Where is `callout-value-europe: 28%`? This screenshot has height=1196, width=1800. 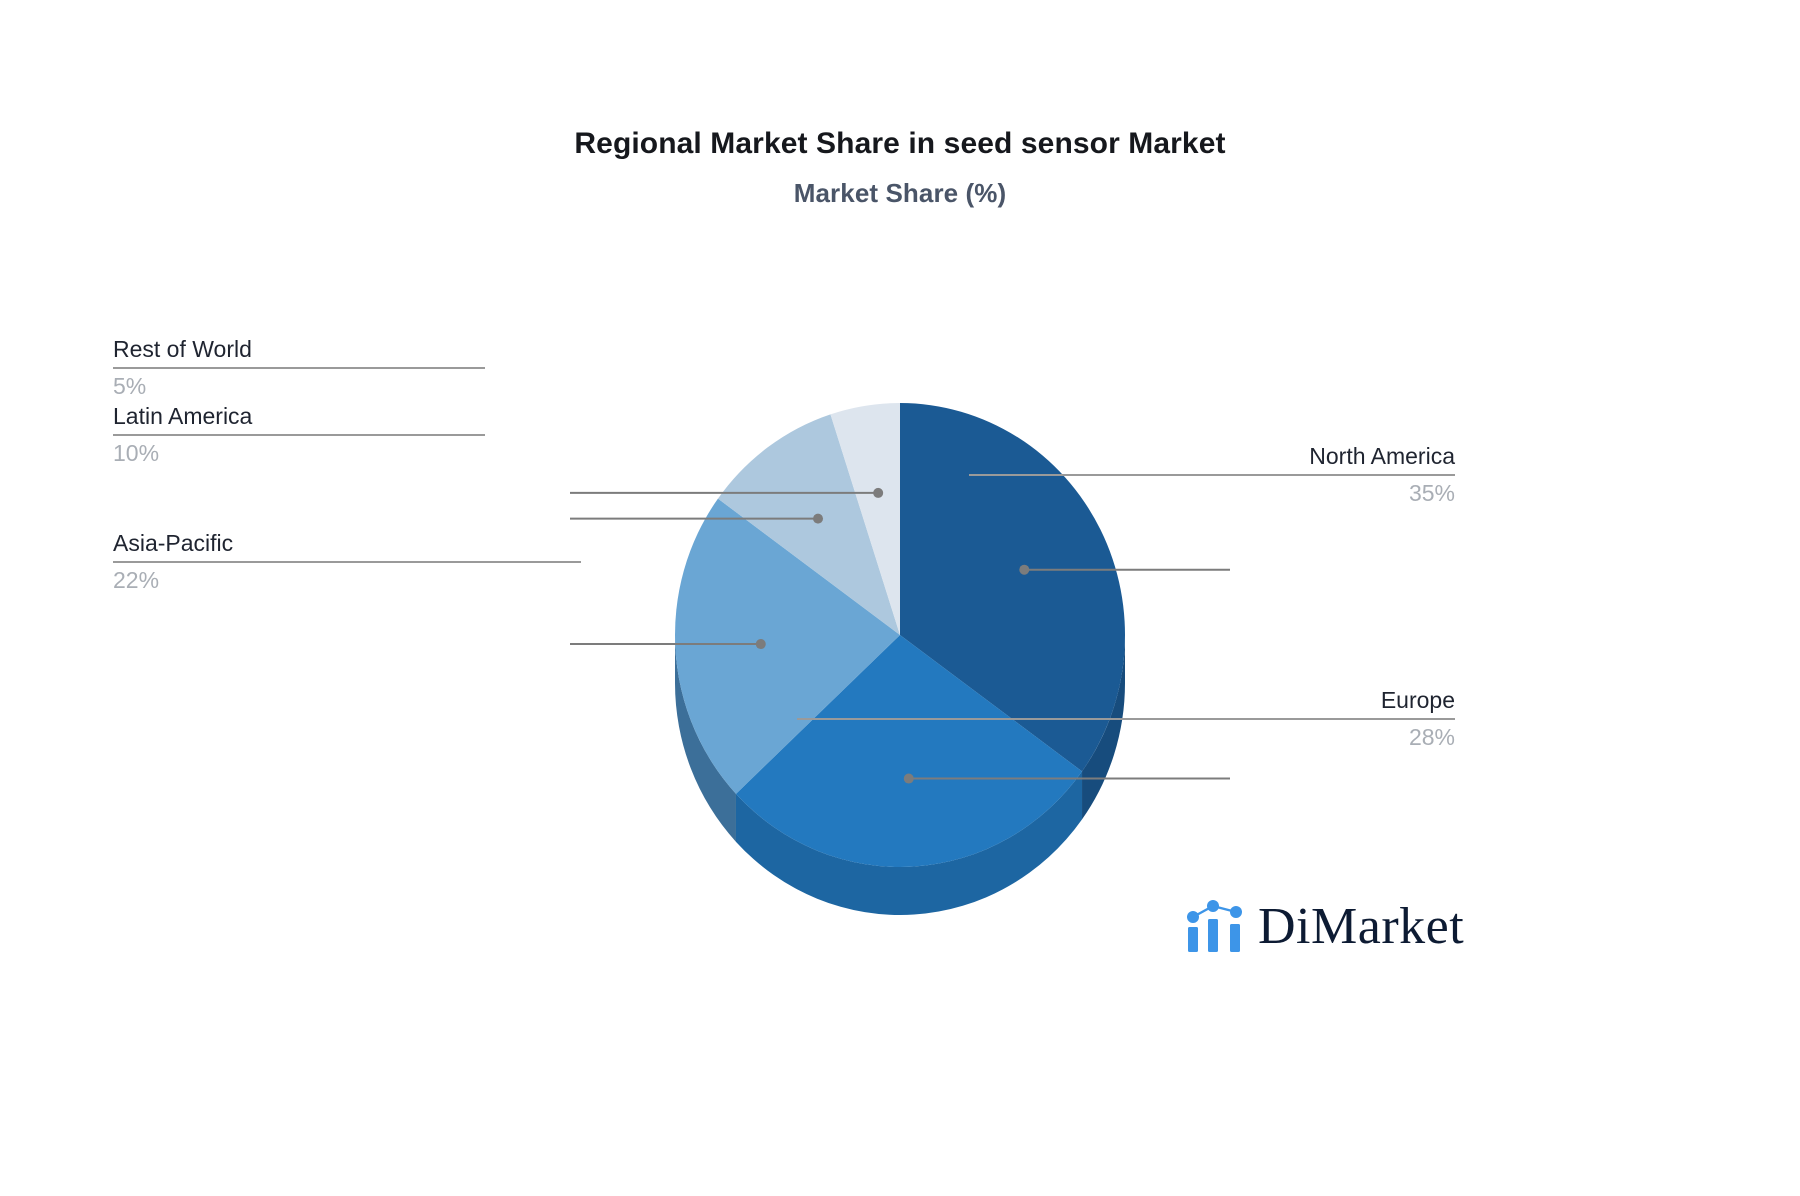
callout-value-europe: 28% is located at coordinates (1431, 737).